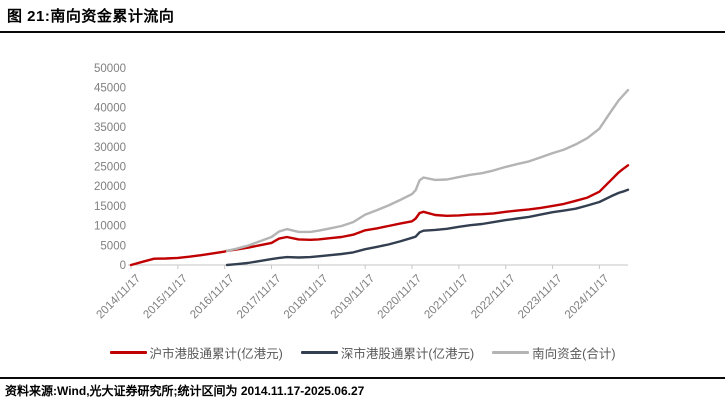 This screenshot has width=725, height=410. What do you see at coordinates (110, 207) in the screenshot?
I see `y-tick-label: 15000` at bounding box center [110, 207].